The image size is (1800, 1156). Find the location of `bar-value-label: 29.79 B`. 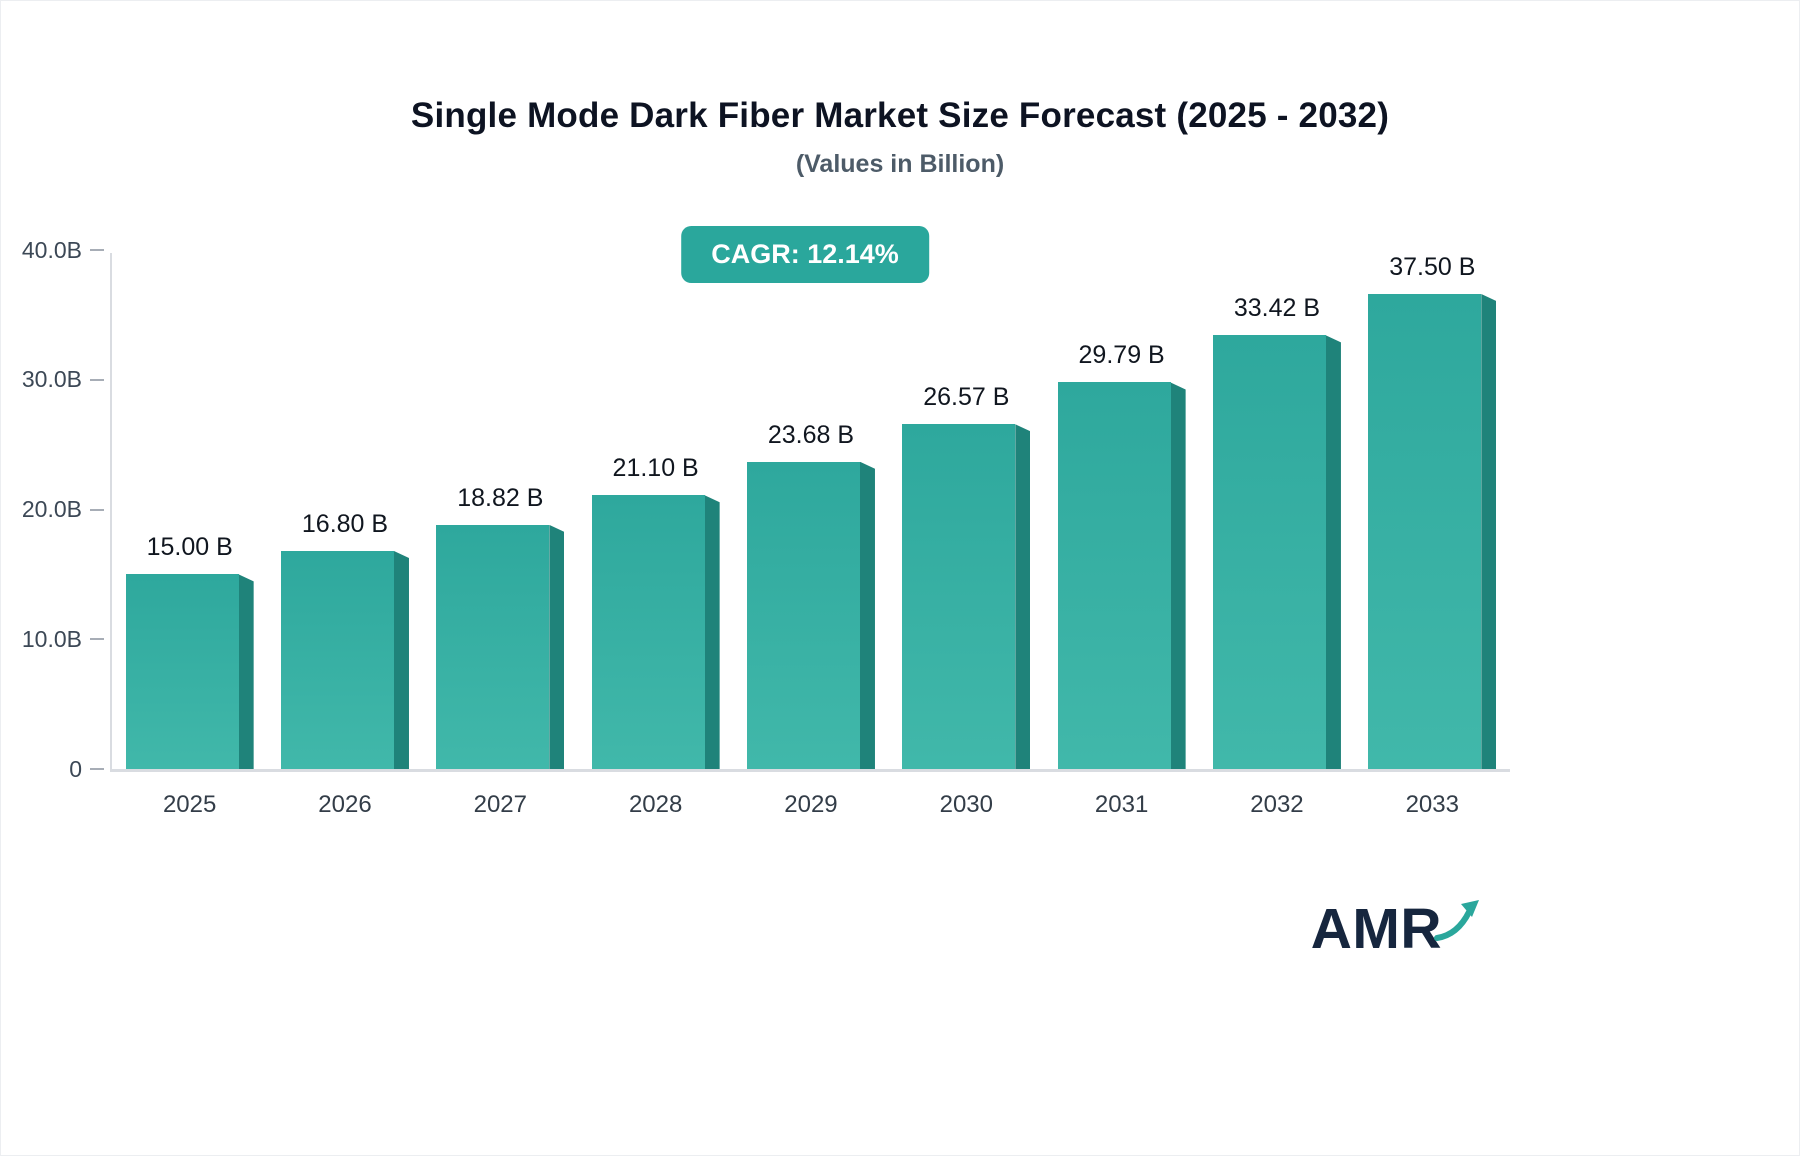

bar-value-label: 29.79 B is located at coordinates (1121, 355).